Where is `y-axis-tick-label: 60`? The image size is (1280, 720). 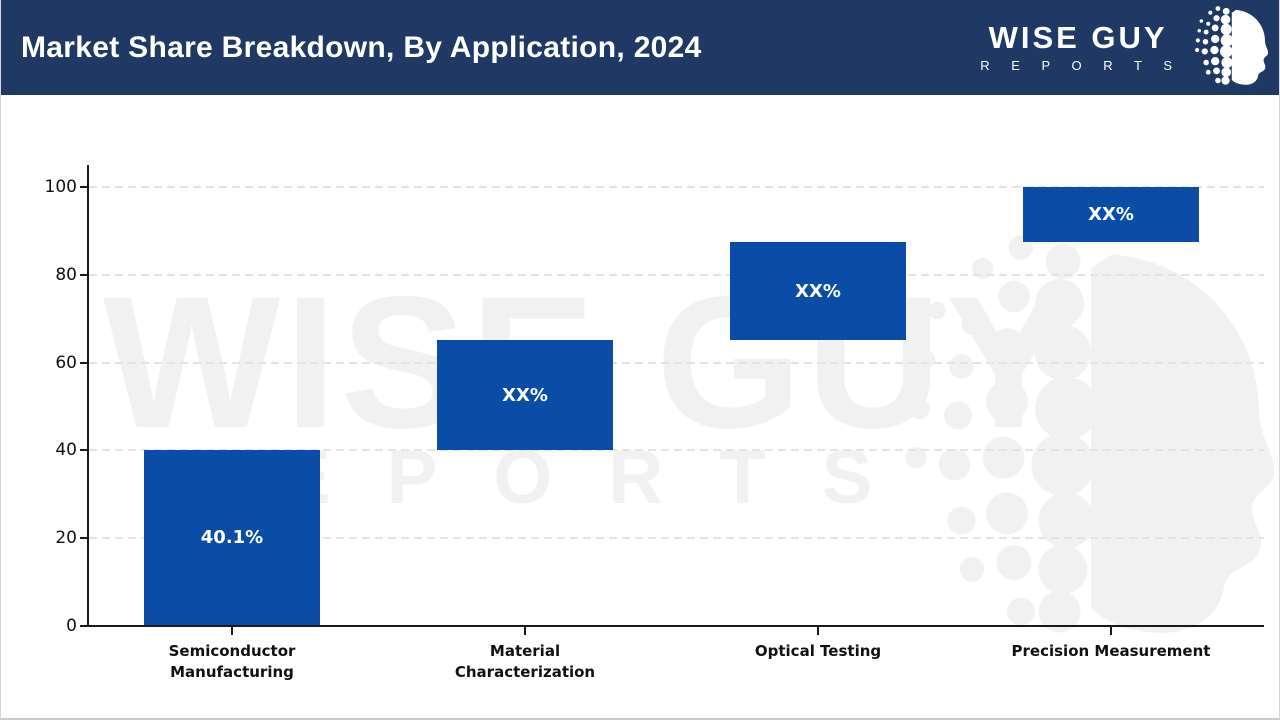
y-axis-tick-label: 60 is located at coordinates (66, 362).